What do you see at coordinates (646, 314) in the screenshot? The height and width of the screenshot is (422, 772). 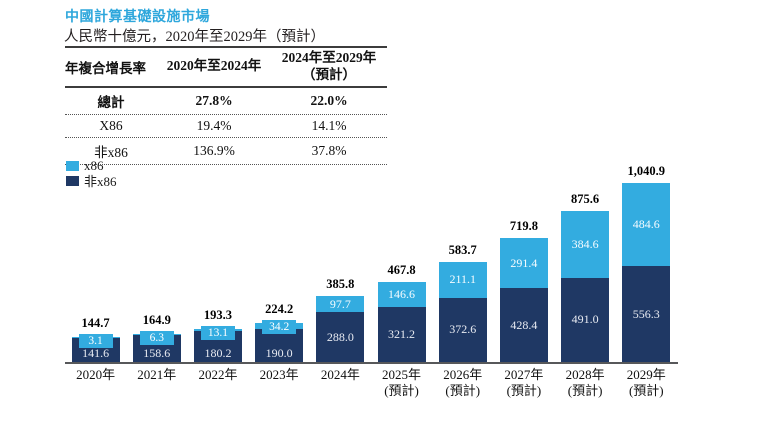 I see `non-x86-segment: 556.3` at bounding box center [646, 314].